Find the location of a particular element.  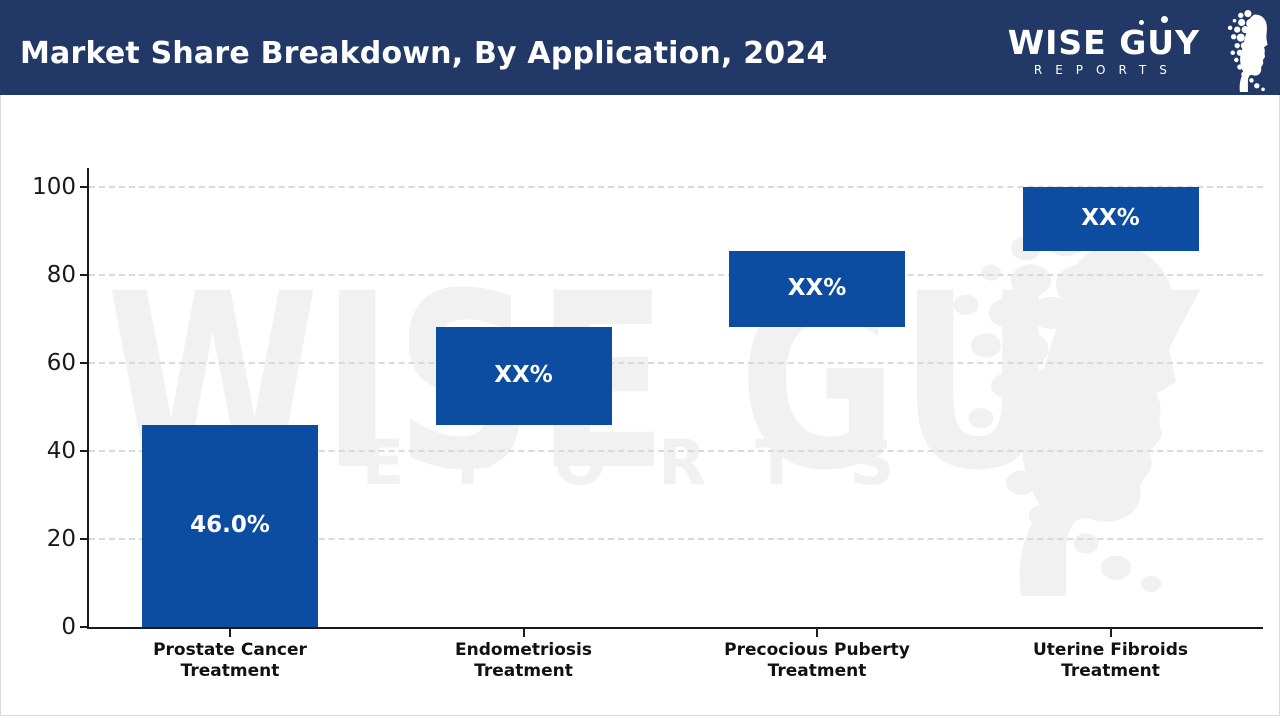

bar-value-label-prostate-cancer: 46.0% is located at coordinates (230, 524).